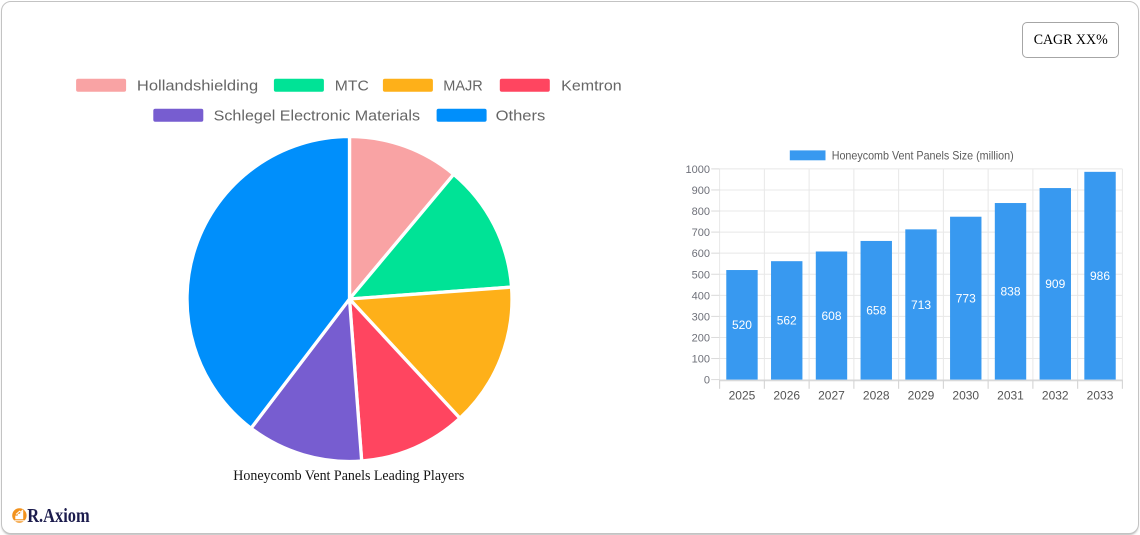 The height and width of the screenshot is (535, 1140). I want to click on svg-text: 2032, so click(1055, 395).